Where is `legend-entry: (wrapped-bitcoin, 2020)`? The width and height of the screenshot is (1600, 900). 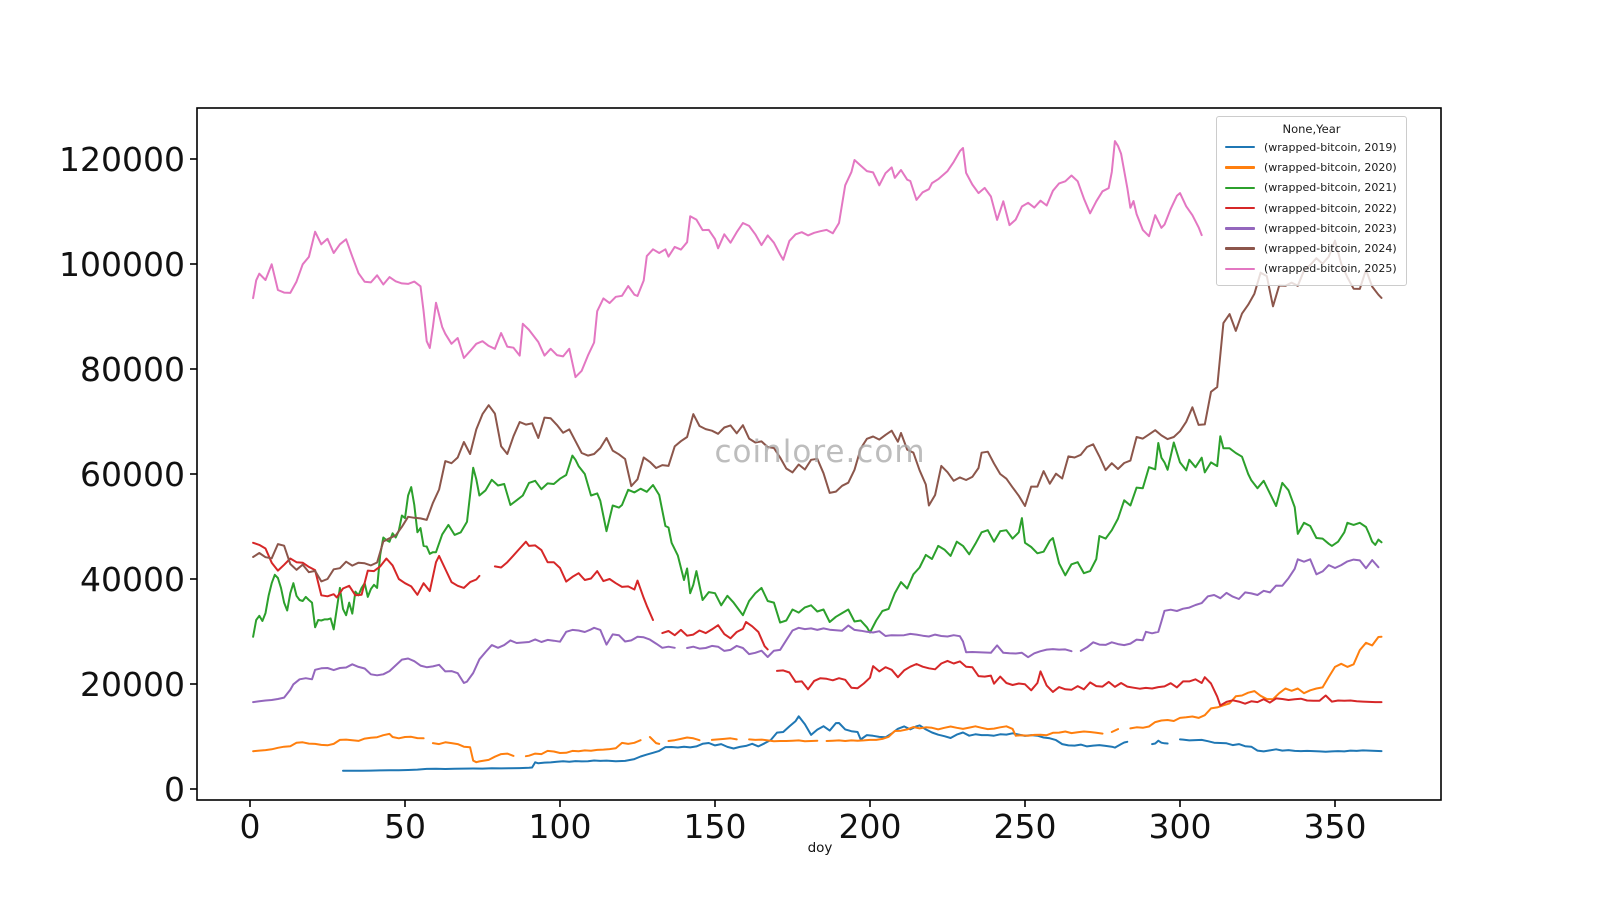 legend-entry: (wrapped-bitcoin, 2020) is located at coordinates (1311, 167).